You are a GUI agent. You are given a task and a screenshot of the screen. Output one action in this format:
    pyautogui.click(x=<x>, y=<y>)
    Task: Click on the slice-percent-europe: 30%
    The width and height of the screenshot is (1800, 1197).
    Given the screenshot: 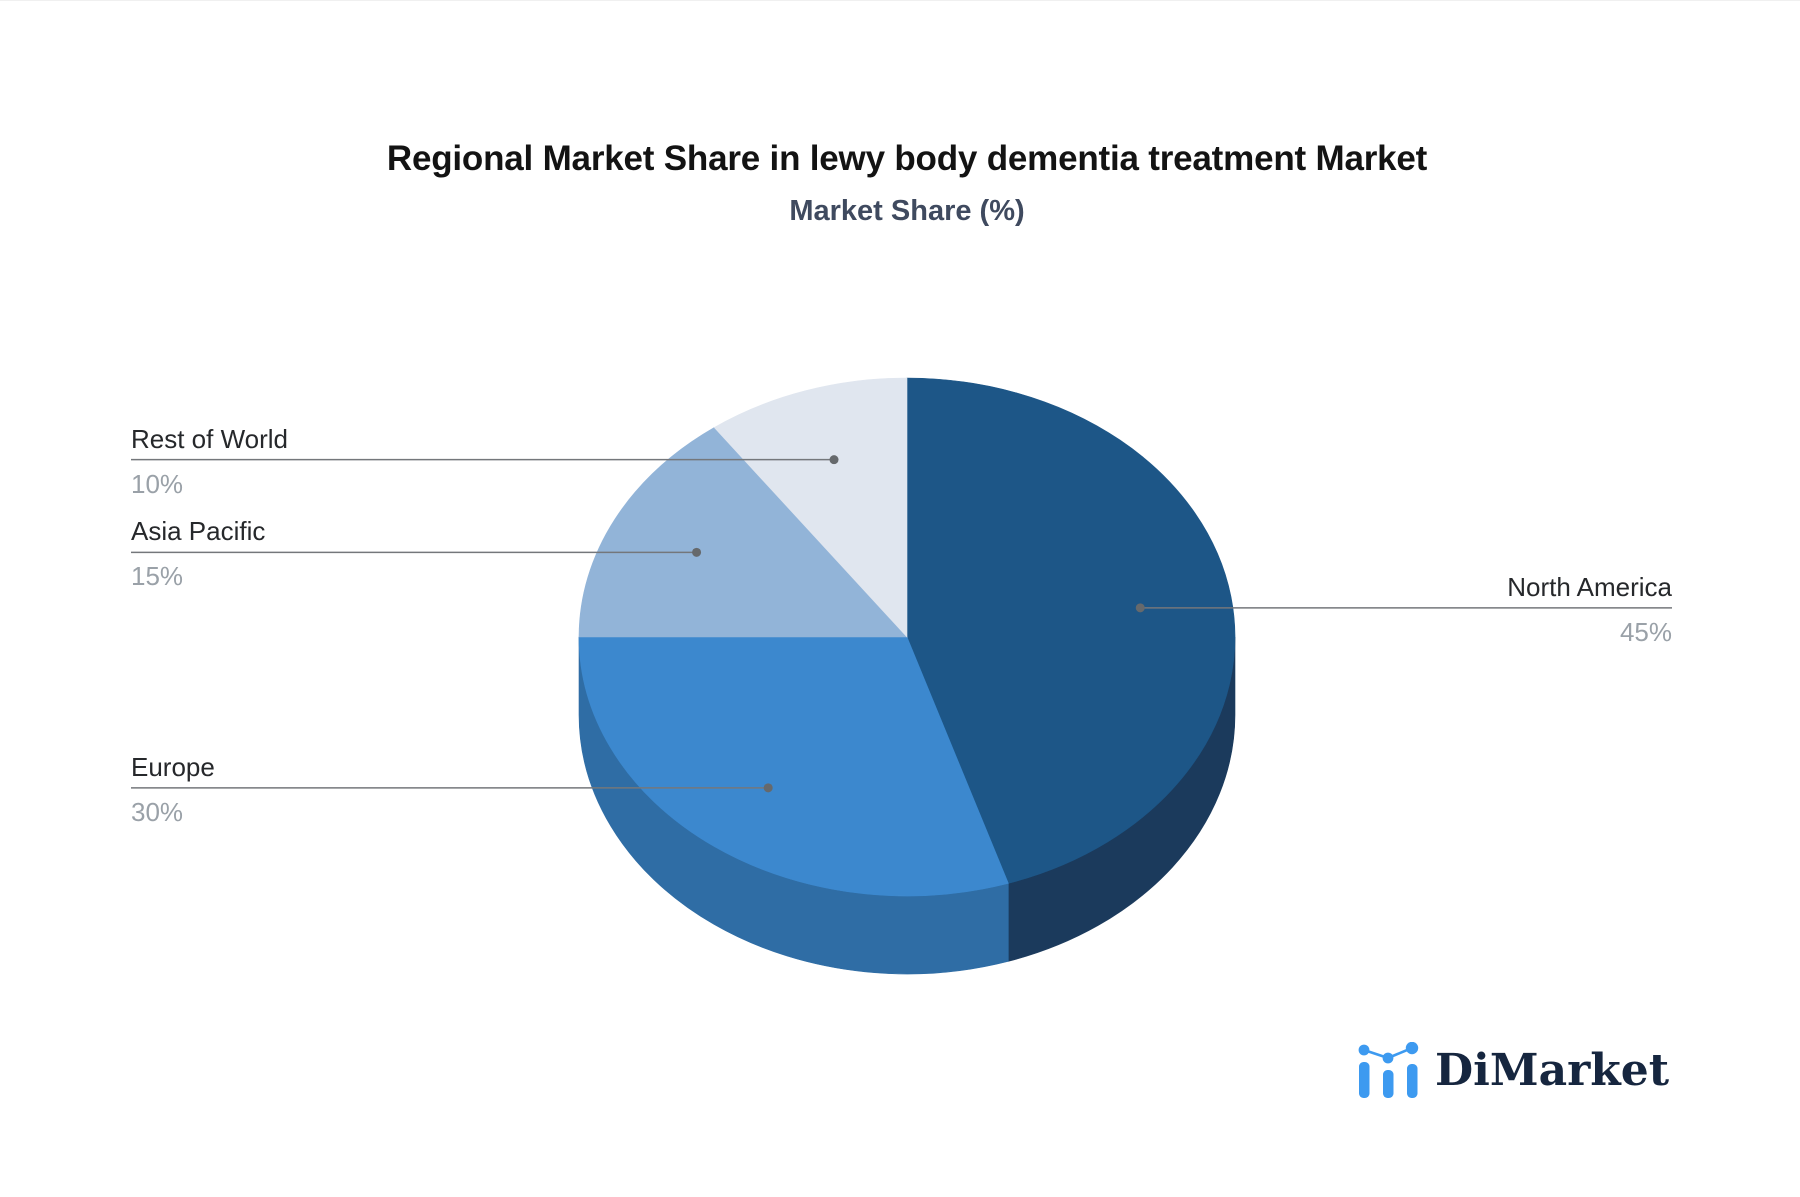 What is the action you would take?
    pyautogui.click(x=157, y=811)
    